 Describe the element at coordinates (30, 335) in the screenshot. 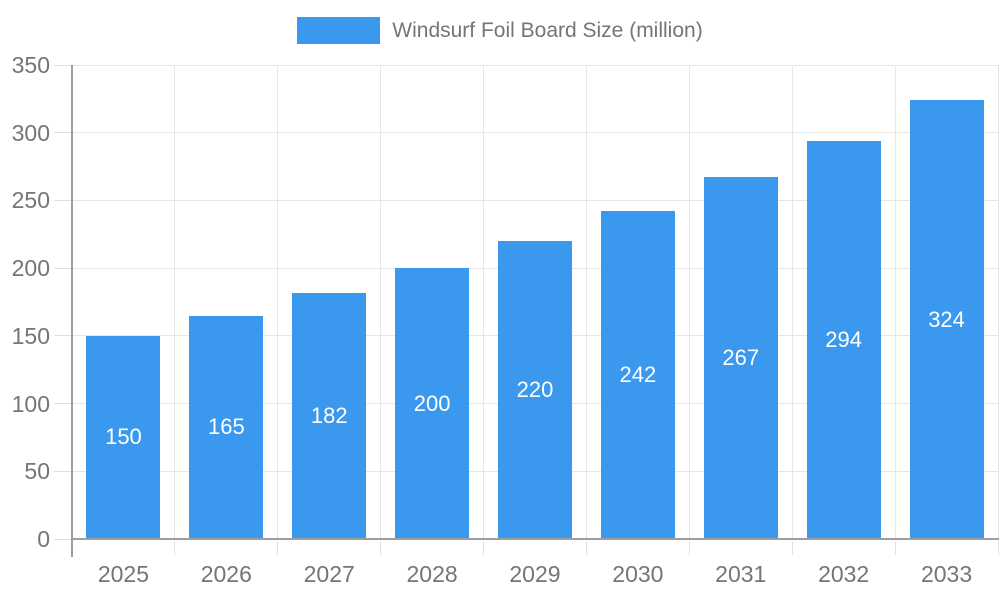

I see `y-axis-label: 150` at that location.